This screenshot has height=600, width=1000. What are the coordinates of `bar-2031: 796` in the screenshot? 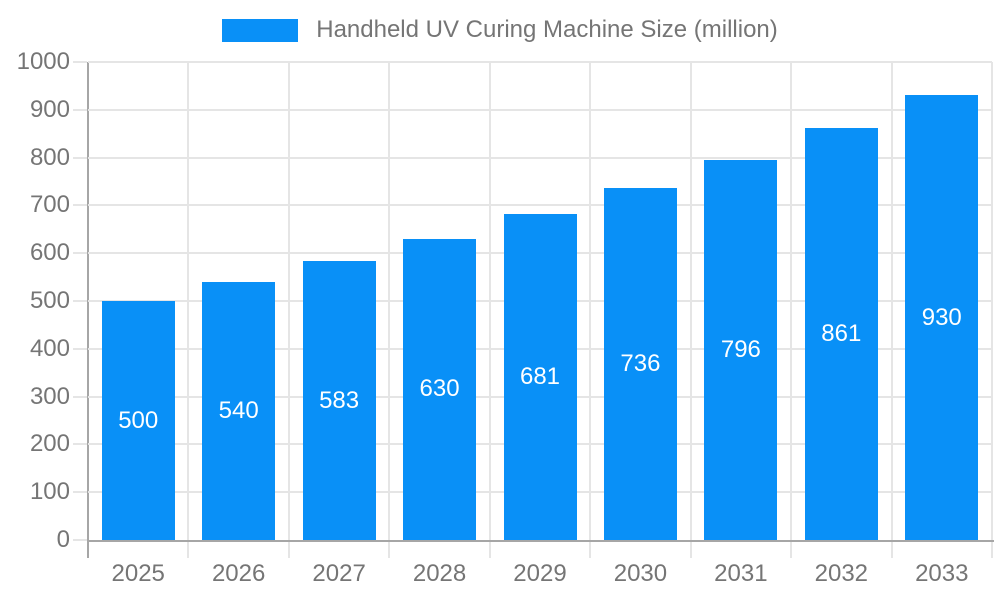 It's located at (741, 349).